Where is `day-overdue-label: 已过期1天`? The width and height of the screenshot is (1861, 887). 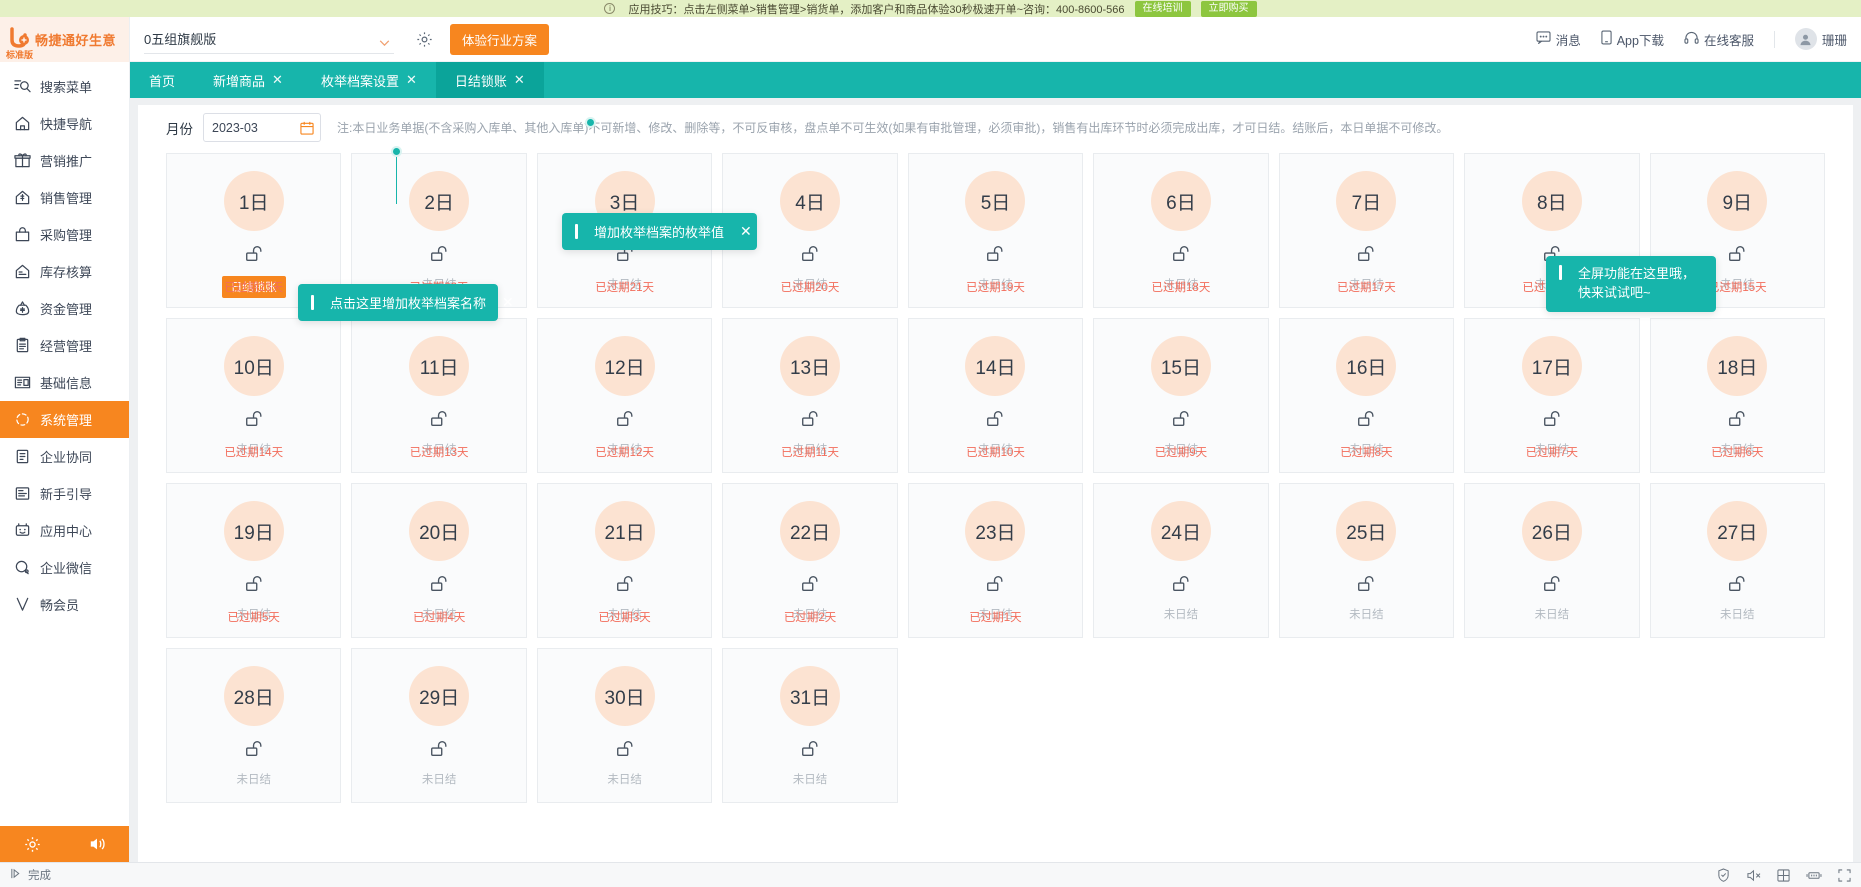 day-overdue-label: 已过期1天 is located at coordinates (995, 618).